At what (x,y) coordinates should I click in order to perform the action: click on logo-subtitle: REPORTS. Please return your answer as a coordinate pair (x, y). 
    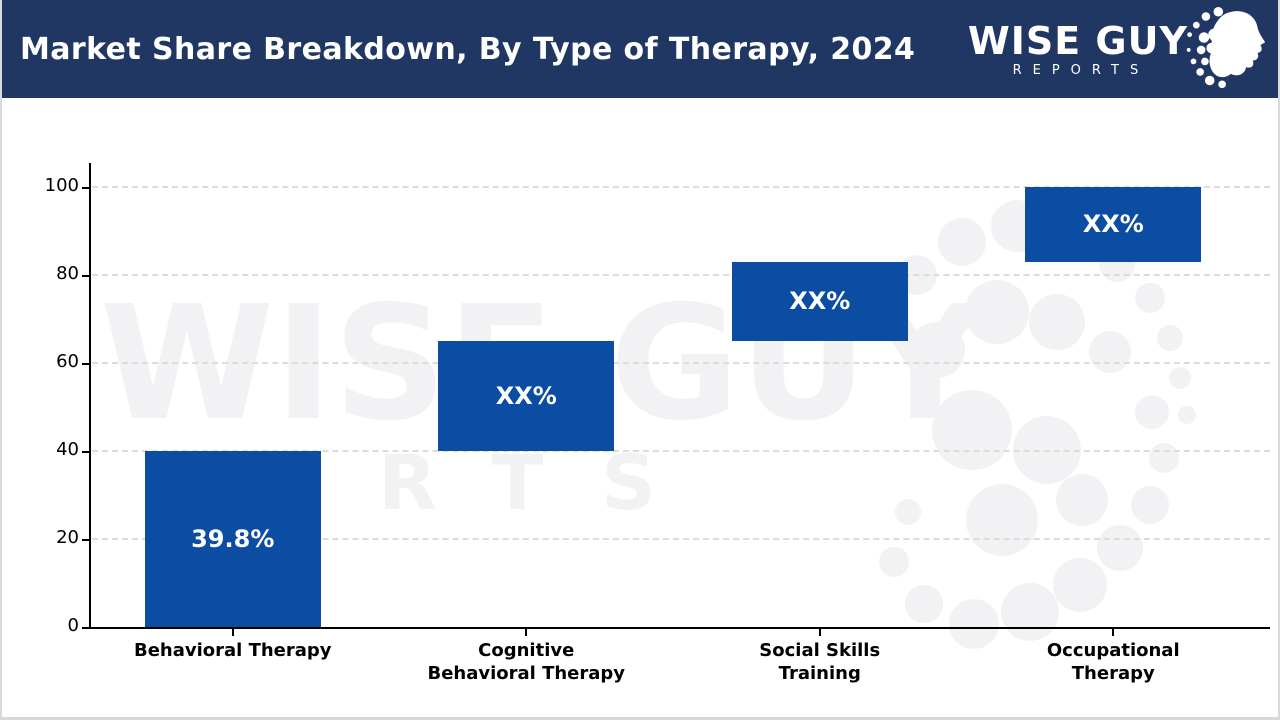
    Looking at the image, I should click on (1081, 70).